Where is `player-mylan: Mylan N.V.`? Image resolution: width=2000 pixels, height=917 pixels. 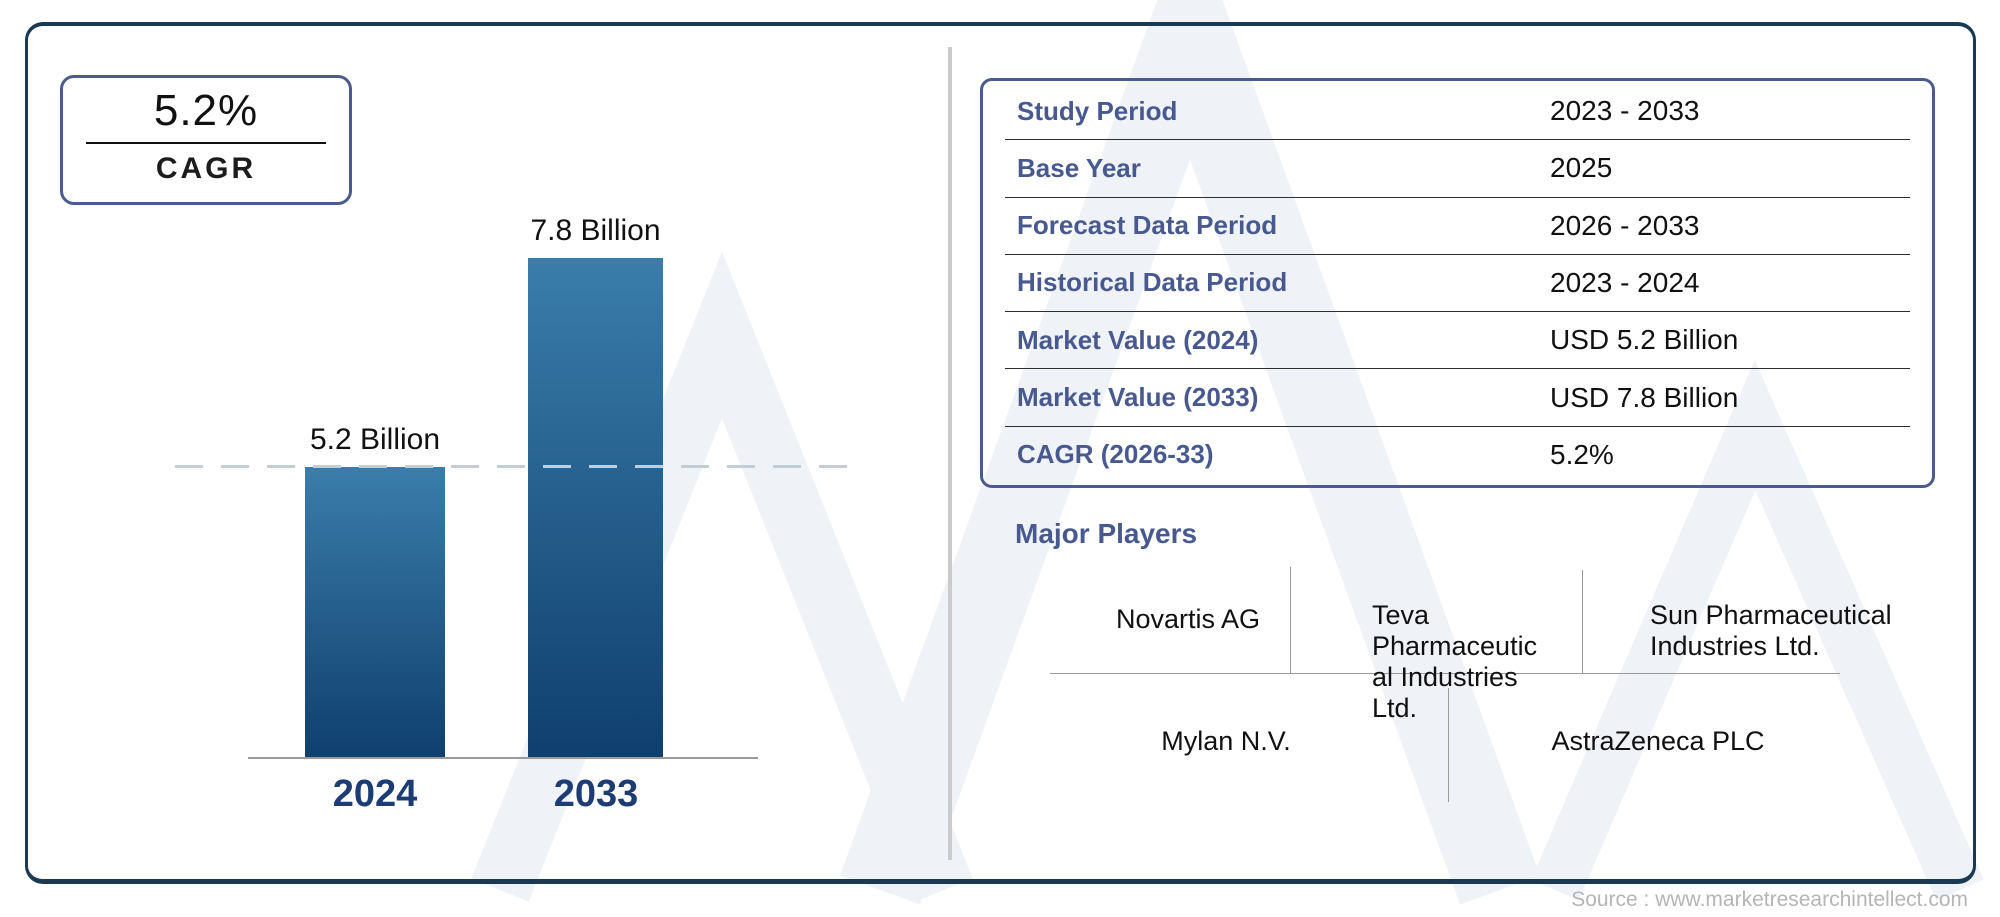 player-mylan: Mylan N.V. is located at coordinates (1226, 741).